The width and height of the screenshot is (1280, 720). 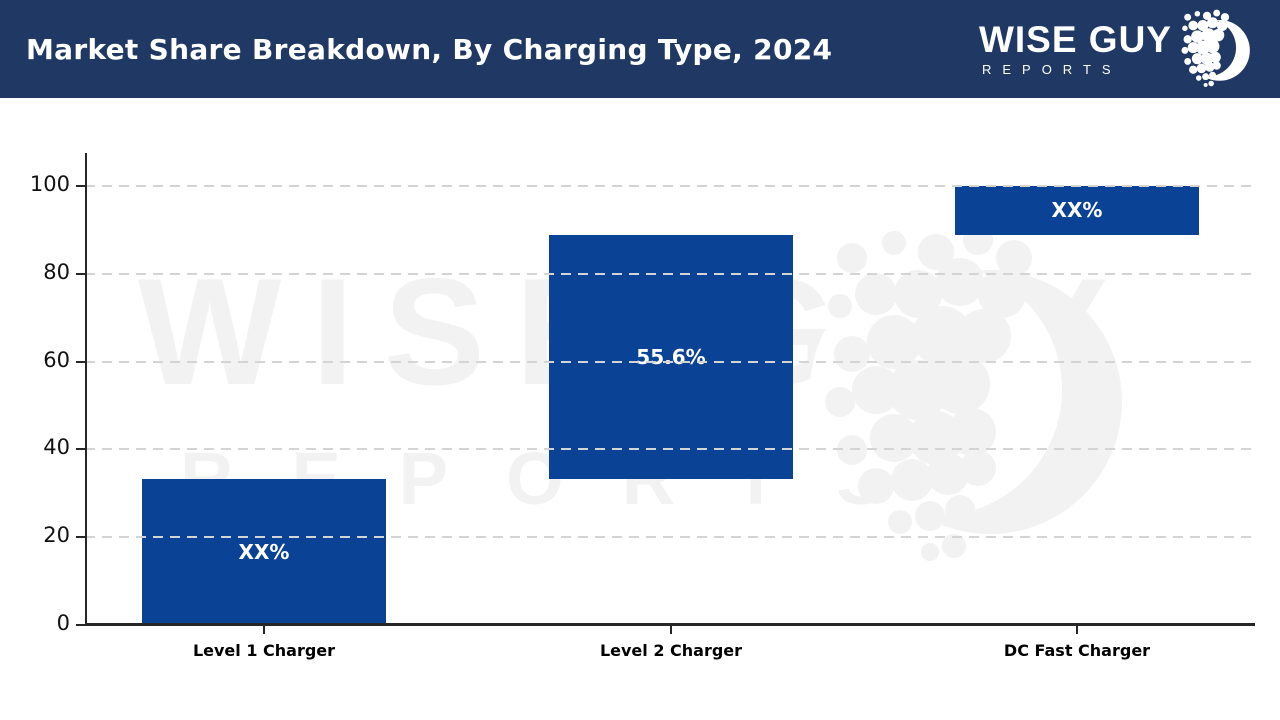 What do you see at coordinates (86, 389) in the screenshot?
I see `y-axis-line` at bounding box center [86, 389].